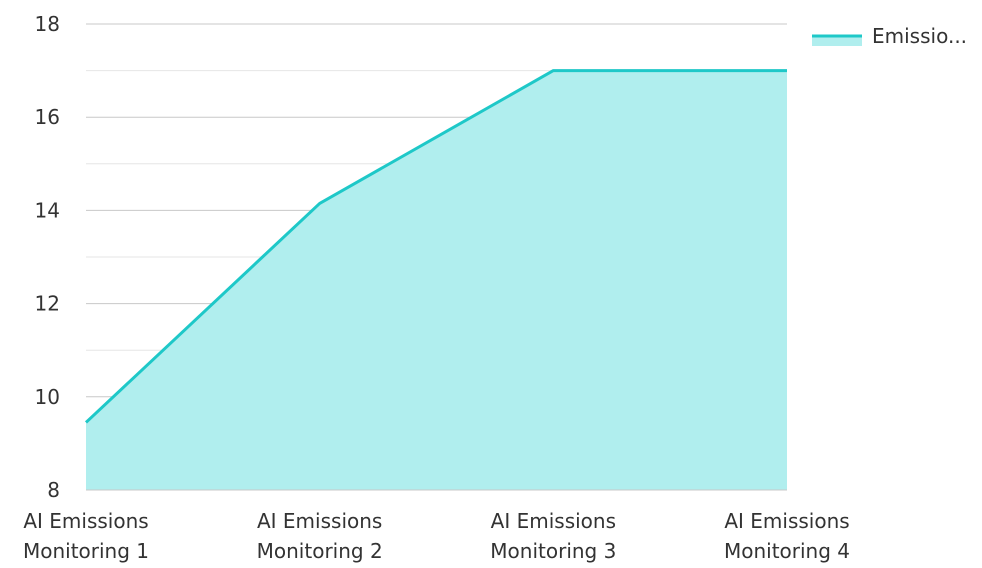  I want to click on y-tick-label: 8, so click(53, 490).